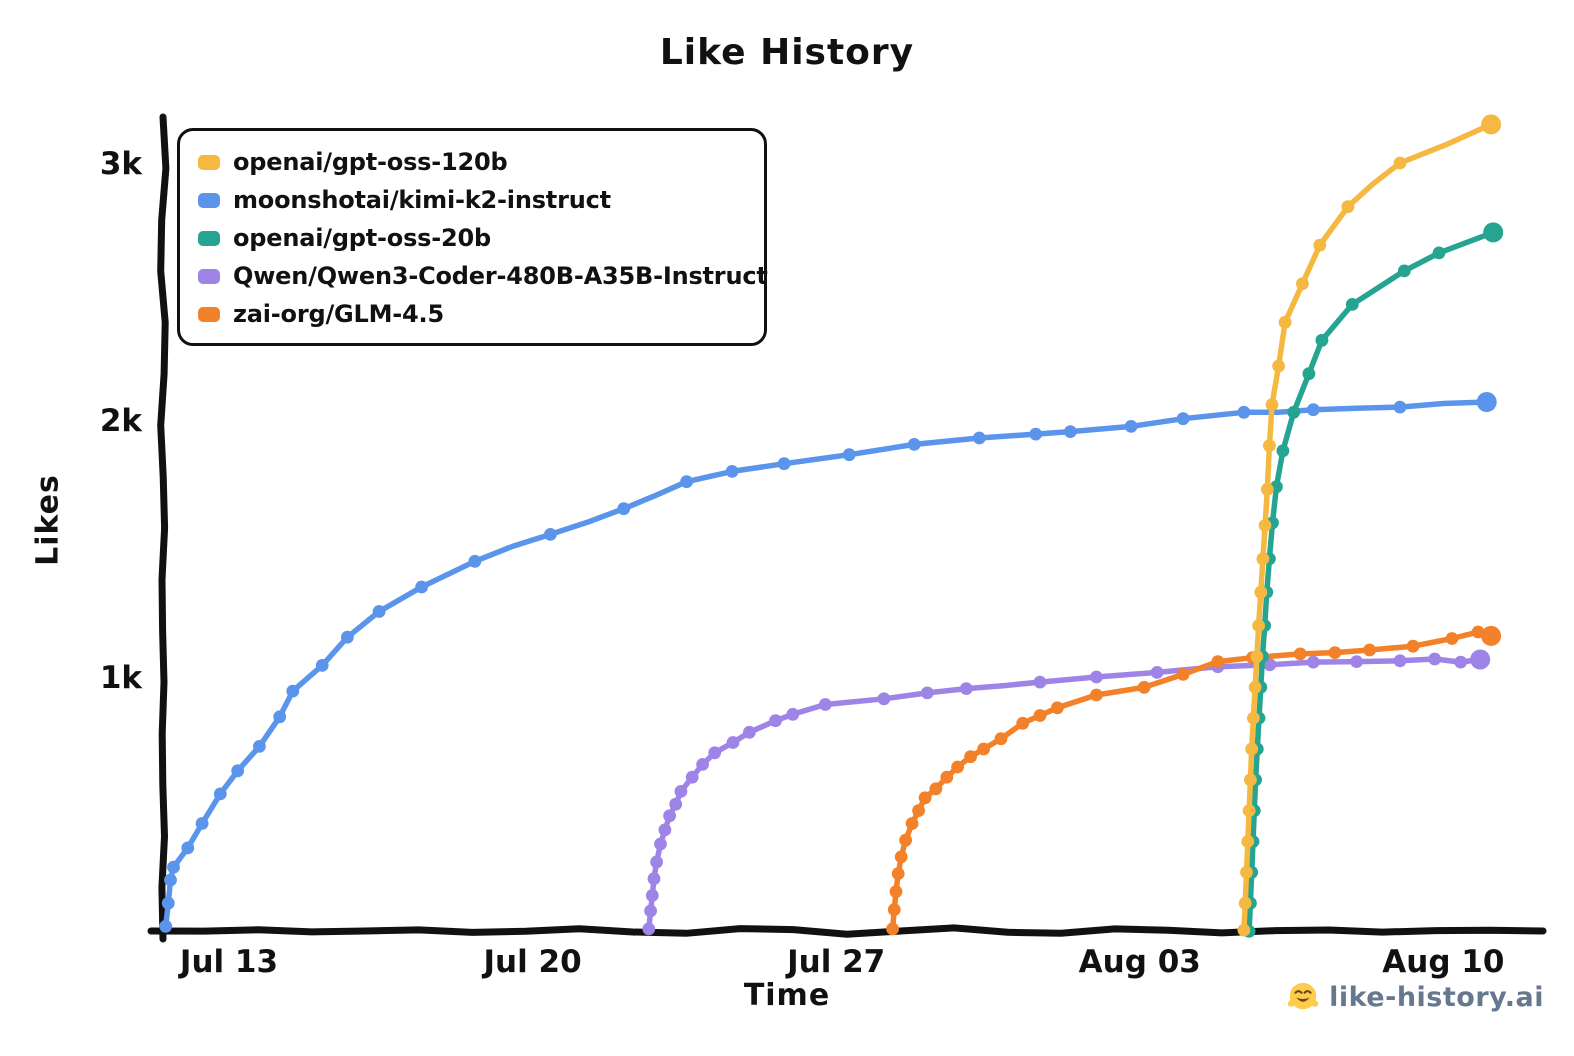 This screenshot has width=1574, height=1056. Describe the element at coordinates (472, 200) in the screenshot. I see `legend-item: moonshotai/kimi-k2-instruct` at that location.